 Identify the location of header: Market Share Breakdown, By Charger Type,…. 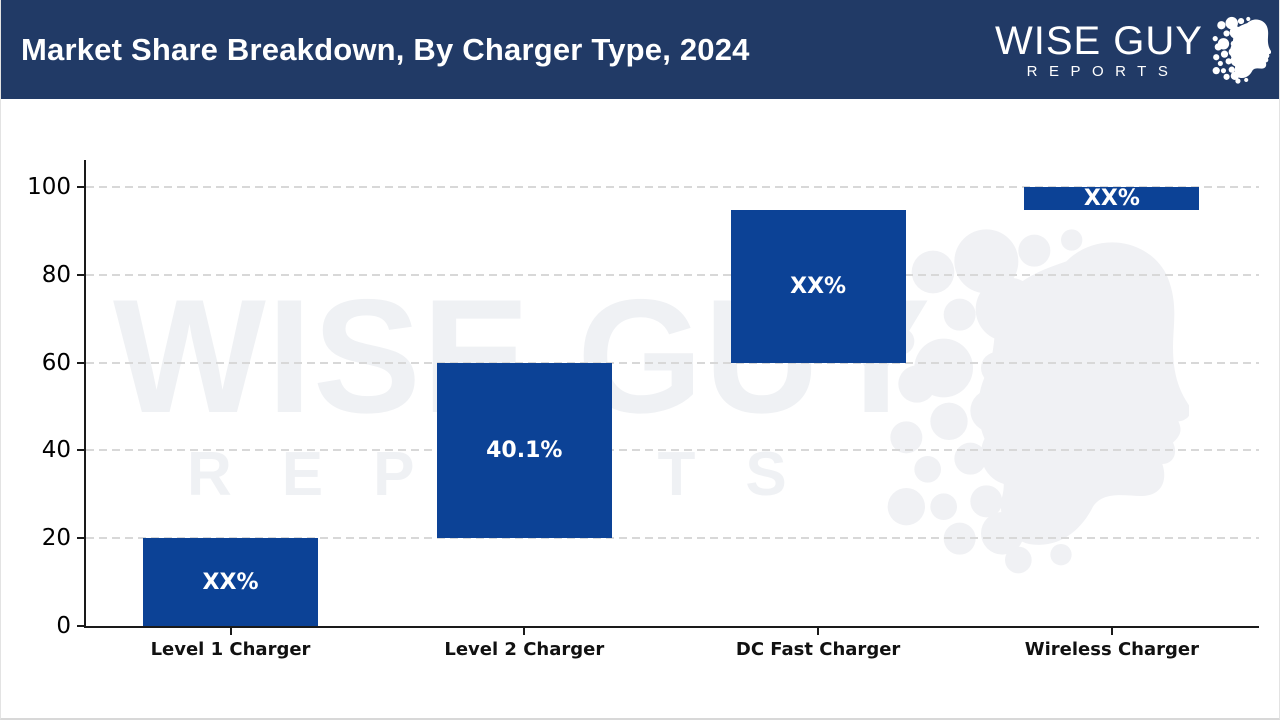
(640, 49).